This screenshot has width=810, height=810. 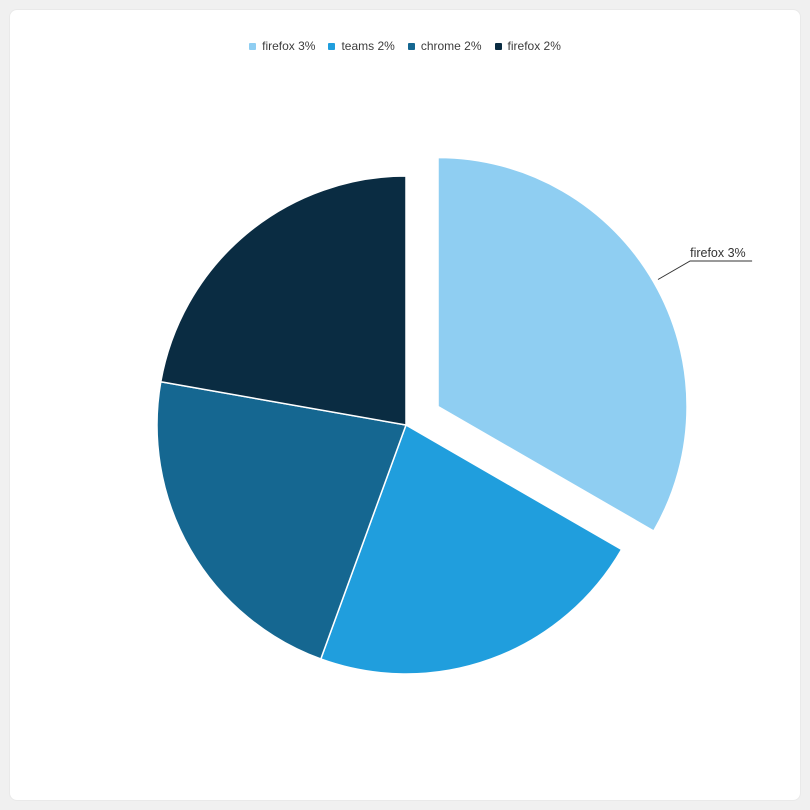 I want to click on legend-item-teams-2: teams 2%, so click(x=361, y=46).